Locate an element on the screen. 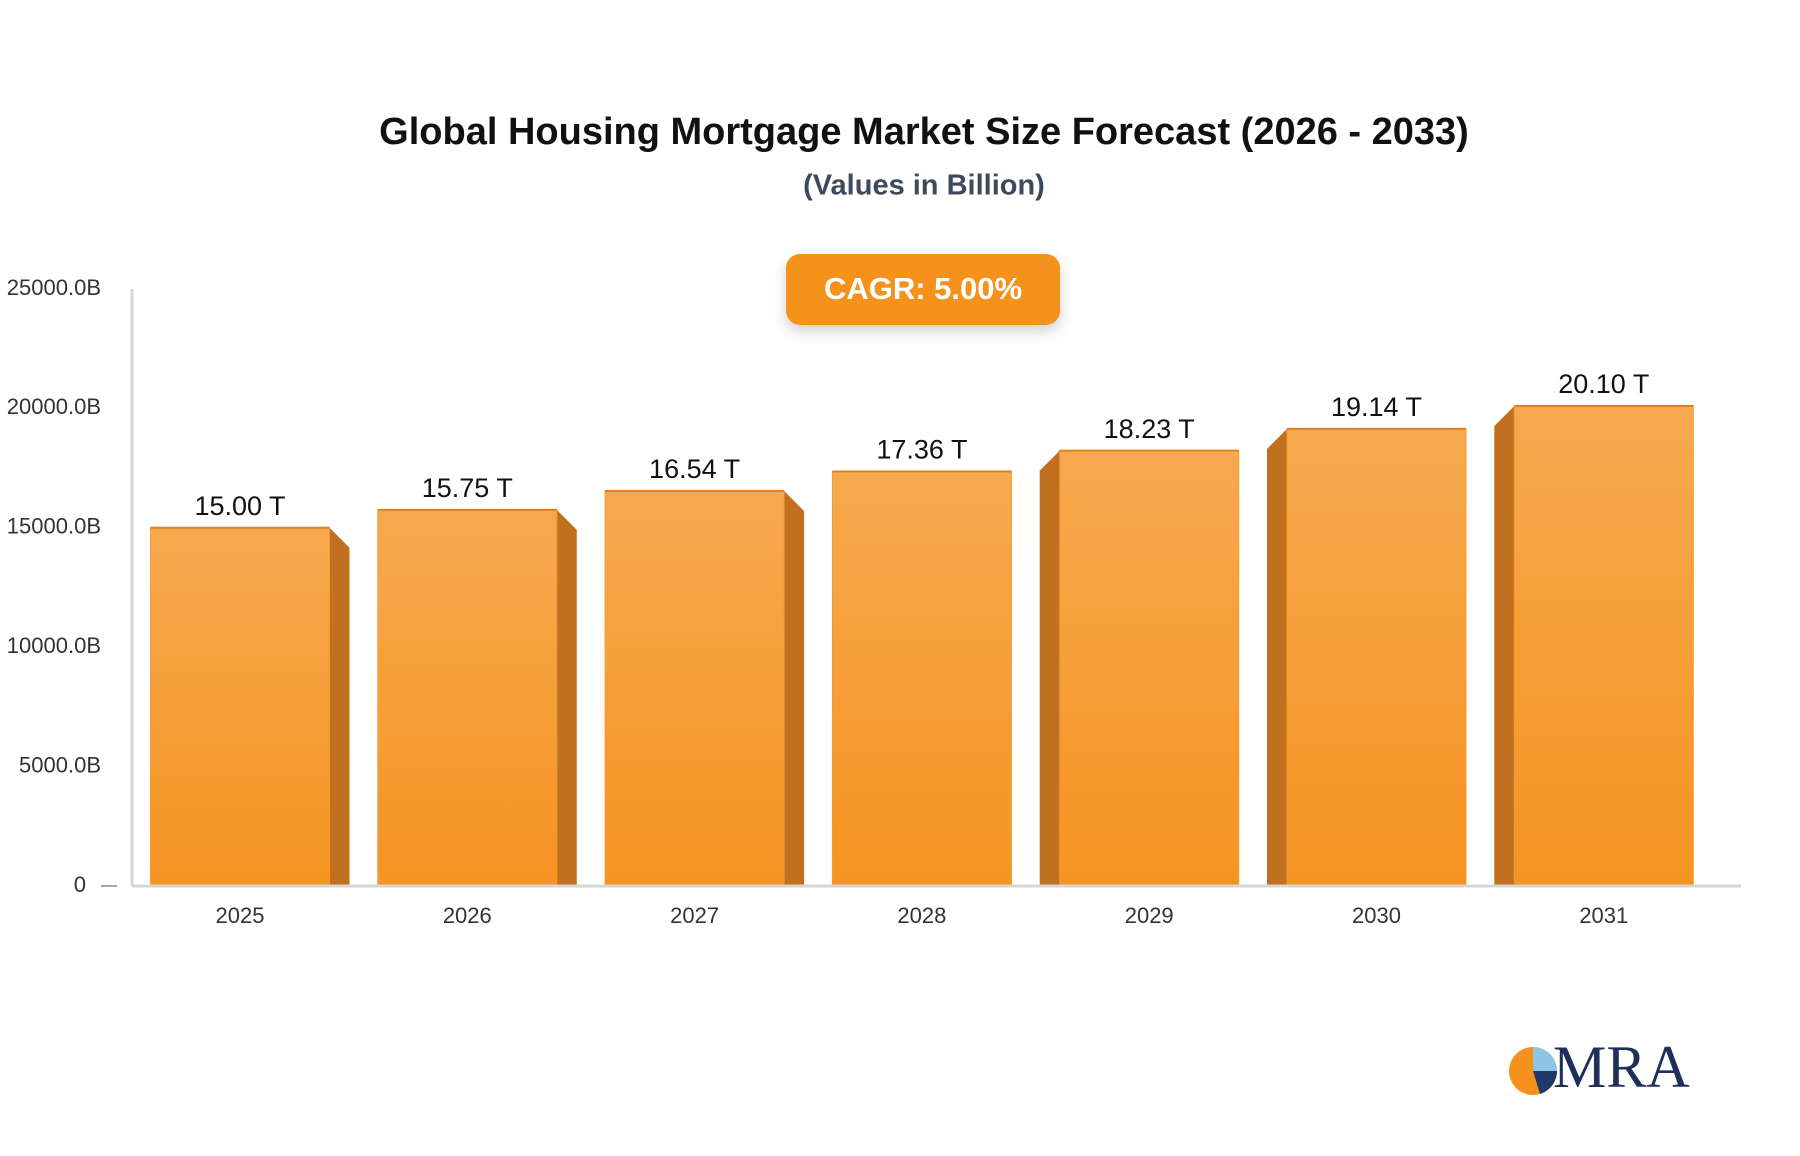 This screenshot has width=1800, height=1156. y-tick-label: 5000.0B is located at coordinates (60, 764).